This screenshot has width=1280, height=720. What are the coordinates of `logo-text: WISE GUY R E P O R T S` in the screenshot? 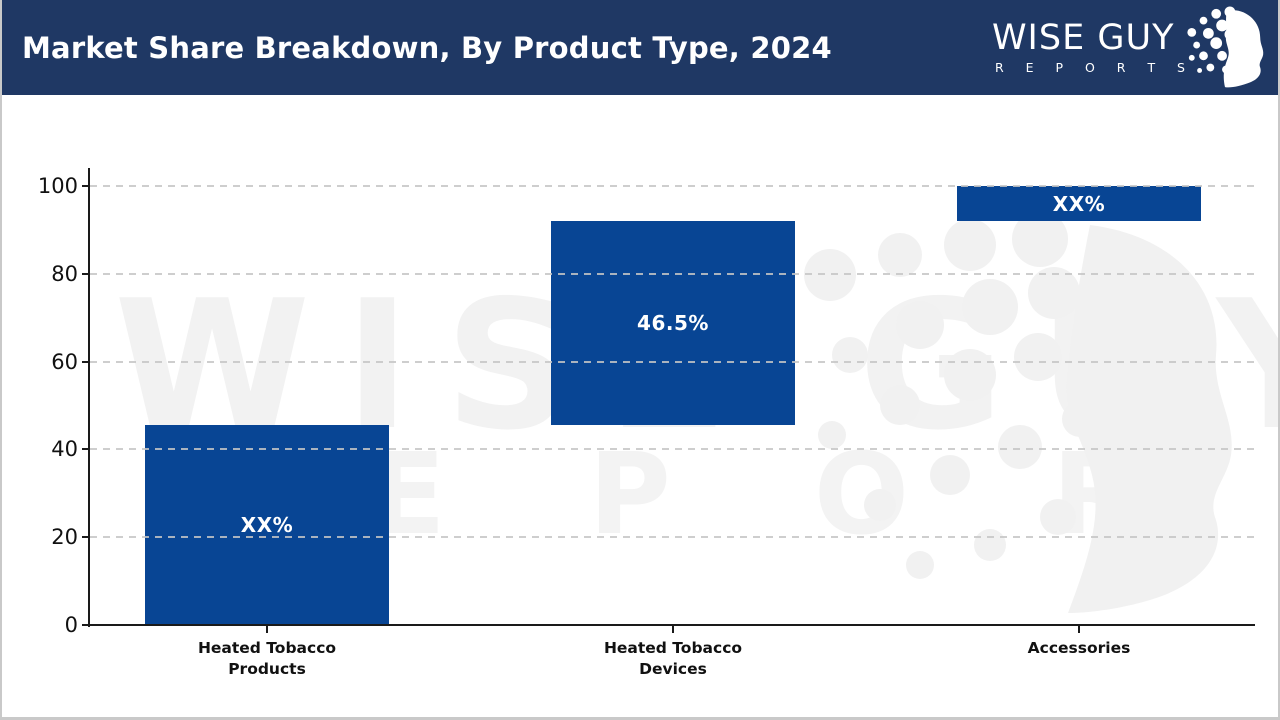 It's located at (1092, 46).